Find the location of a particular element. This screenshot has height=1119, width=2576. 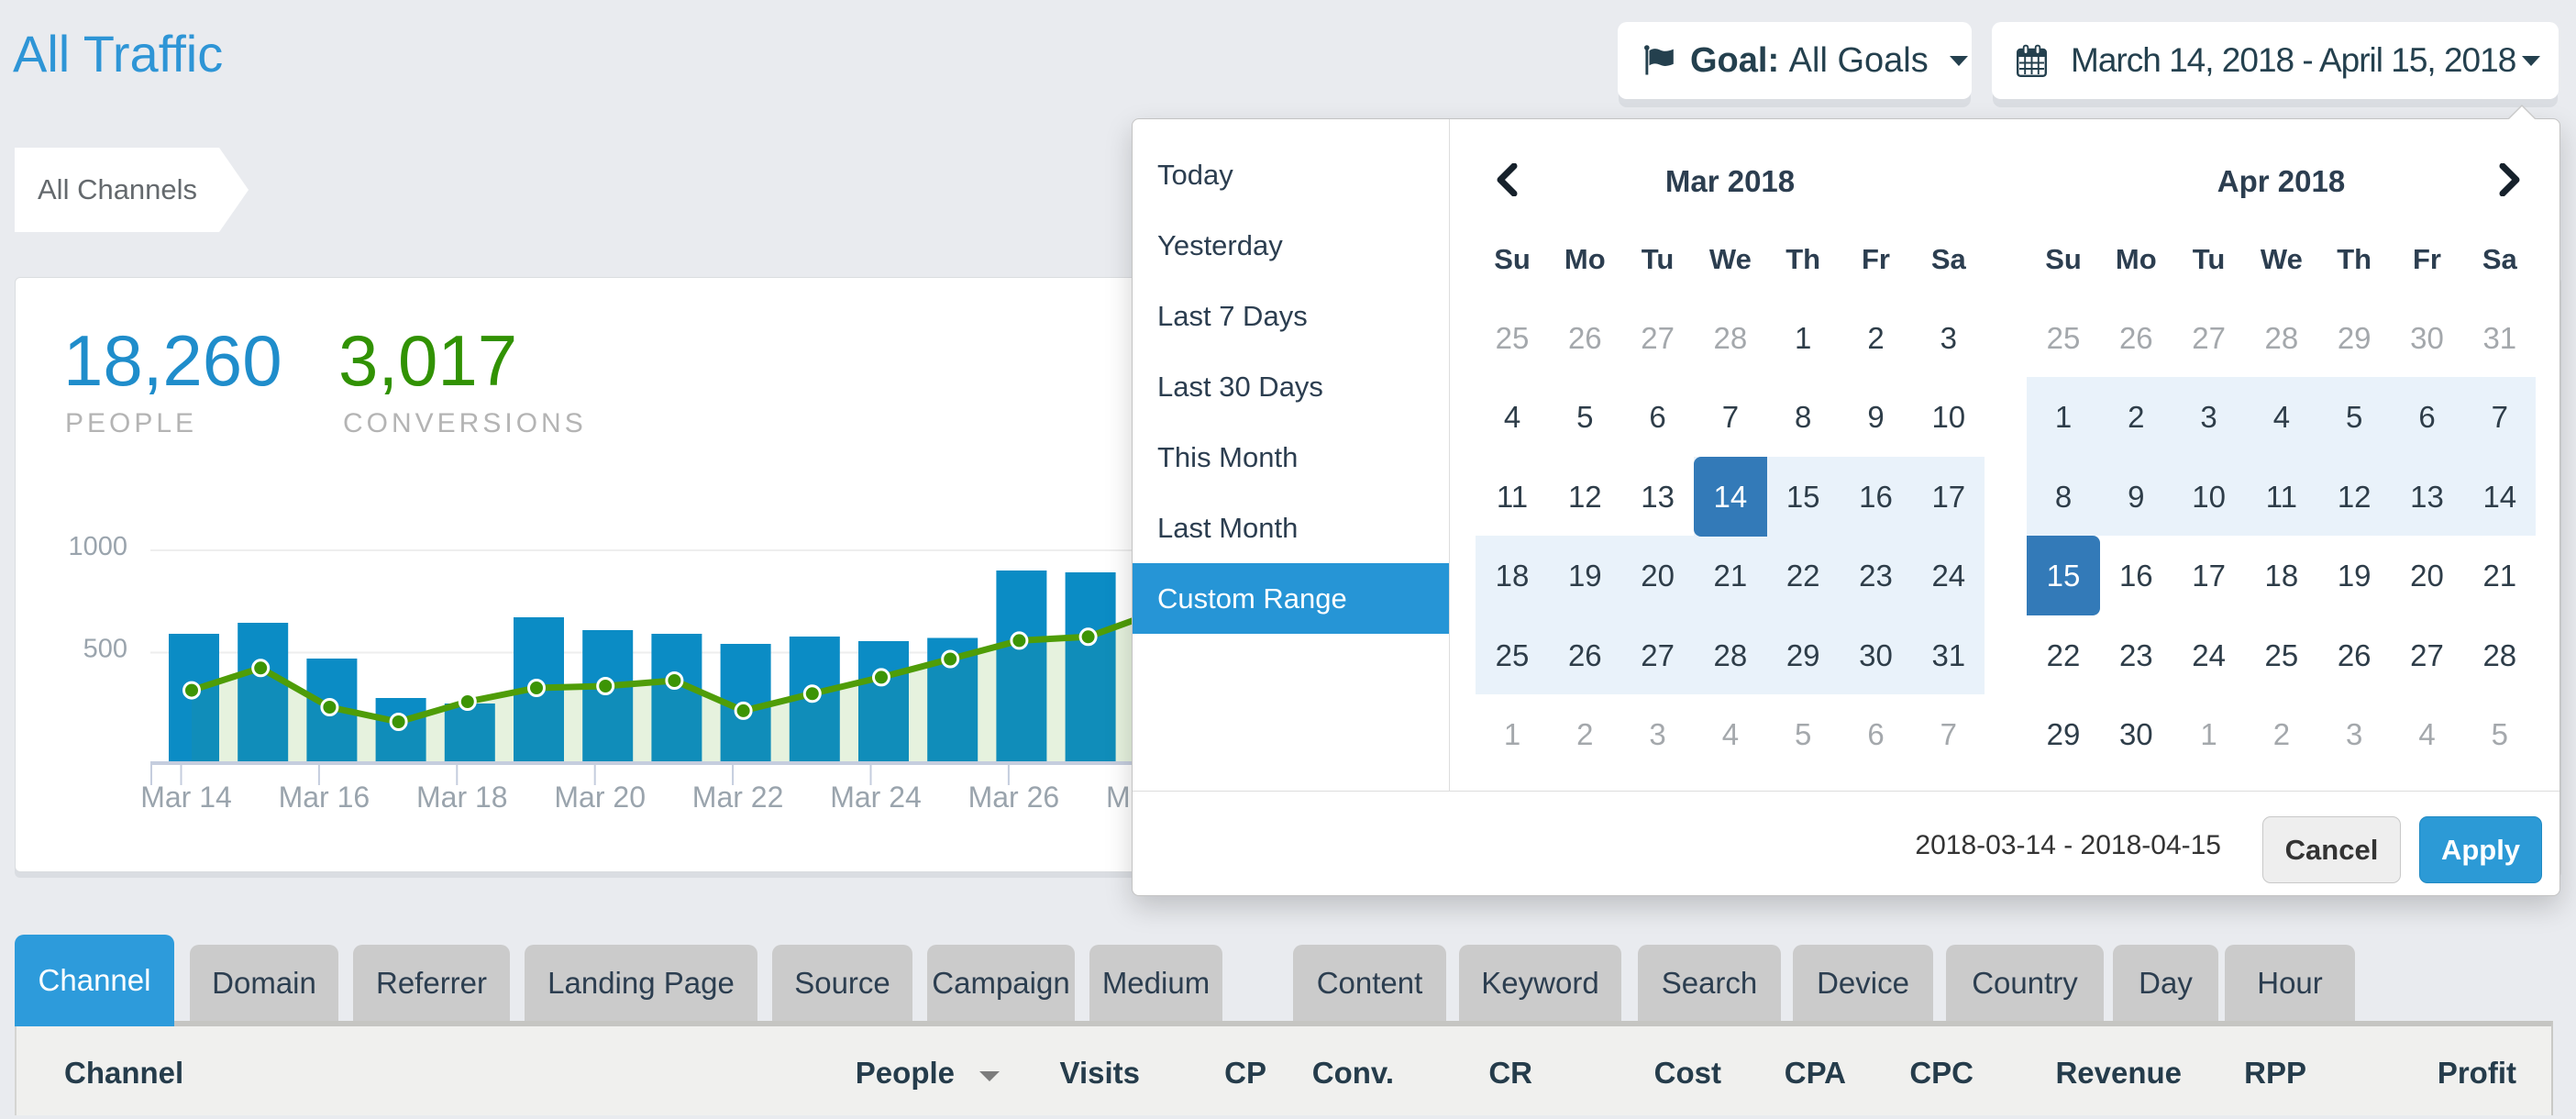

svg-text: Mar 20 is located at coordinates (600, 797).